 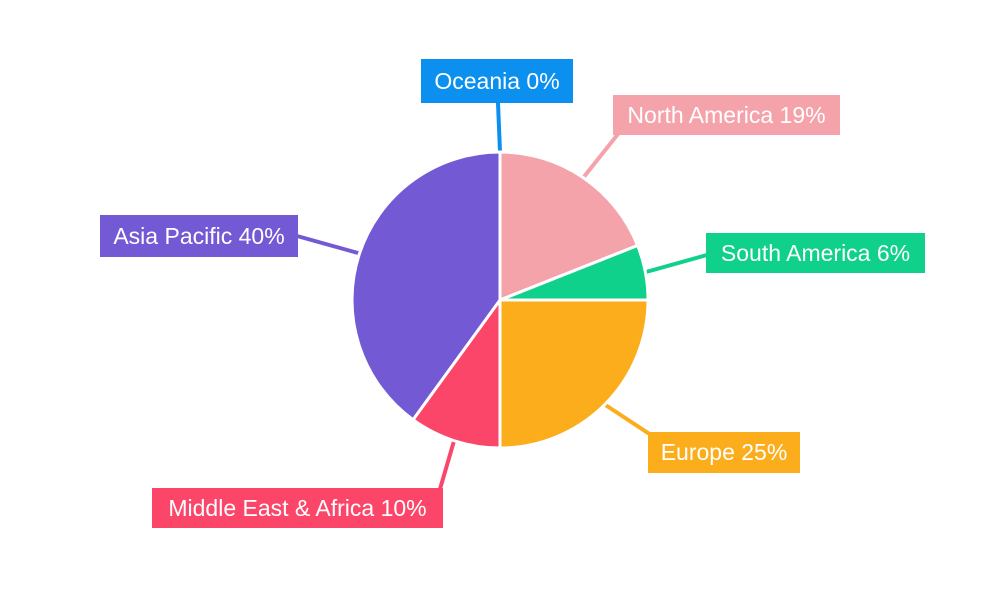 What do you see at coordinates (676, 263) in the screenshot?
I see `leader-line-south-america` at bounding box center [676, 263].